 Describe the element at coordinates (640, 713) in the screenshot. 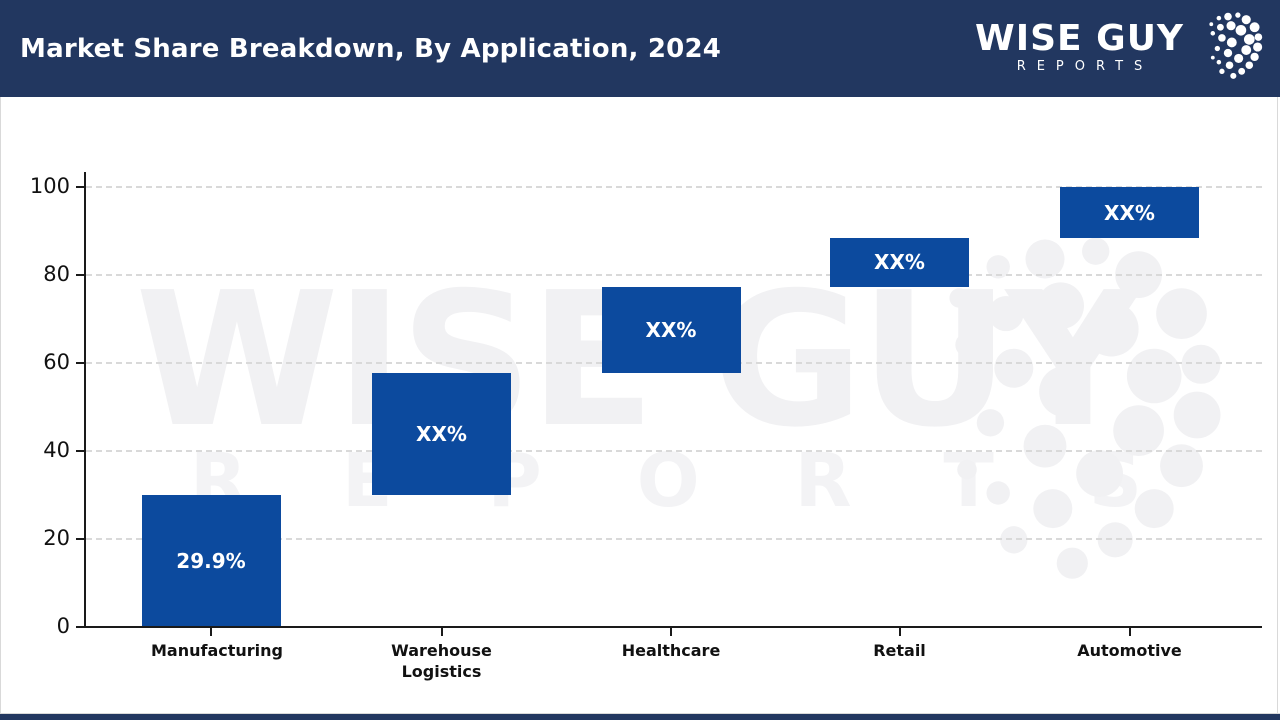

I see `bottom-border` at that location.